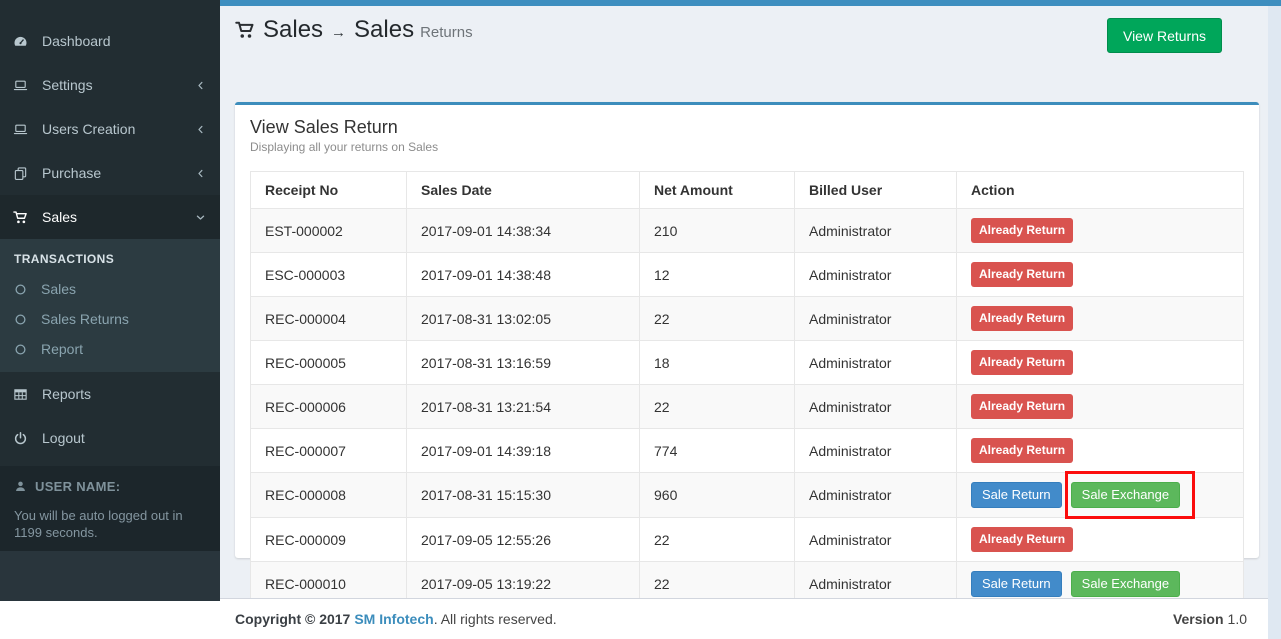 This screenshot has width=1281, height=639. What do you see at coordinates (110, 289) in the screenshot?
I see `sidebar-subitem-sales: Sales` at bounding box center [110, 289].